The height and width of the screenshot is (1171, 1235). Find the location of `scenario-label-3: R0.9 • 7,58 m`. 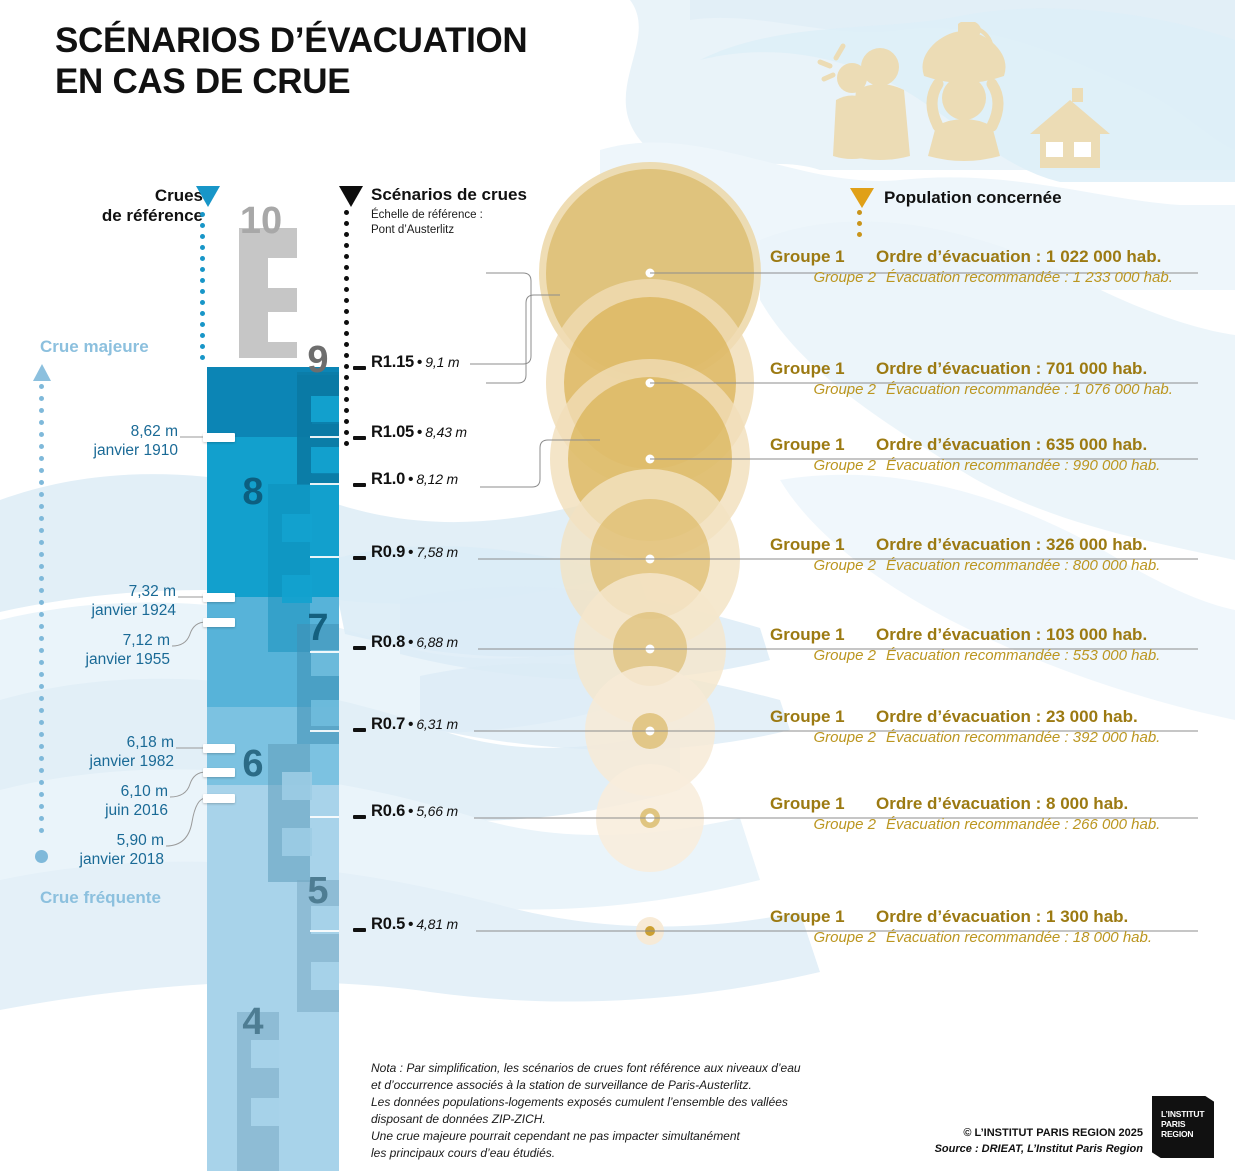

scenario-label-3: R0.9 • 7,58 m is located at coordinates (414, 552).